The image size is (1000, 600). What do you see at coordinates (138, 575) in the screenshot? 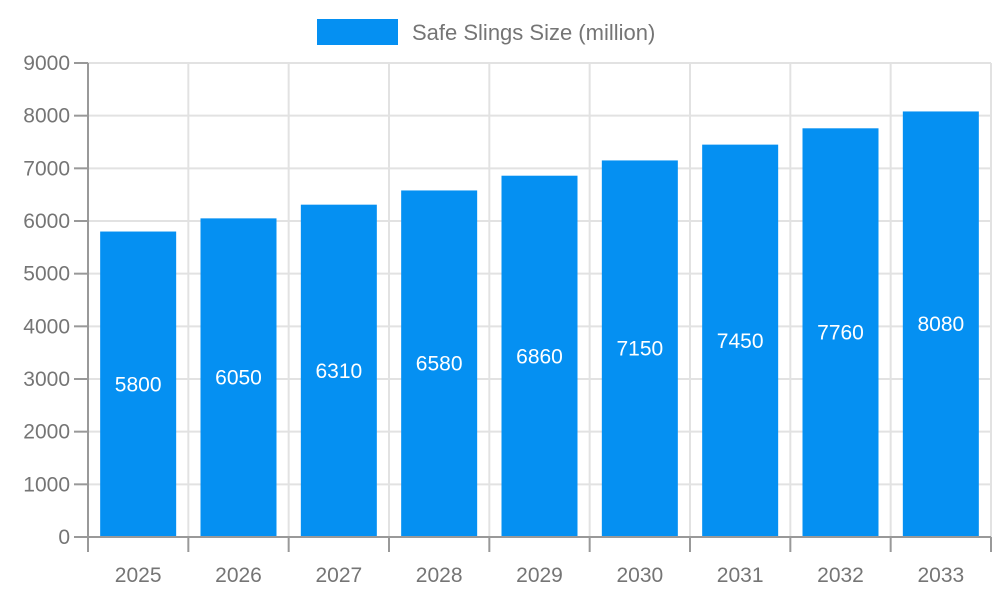
I see `x-tick-label: 2025` at bounding box center [138, 575].